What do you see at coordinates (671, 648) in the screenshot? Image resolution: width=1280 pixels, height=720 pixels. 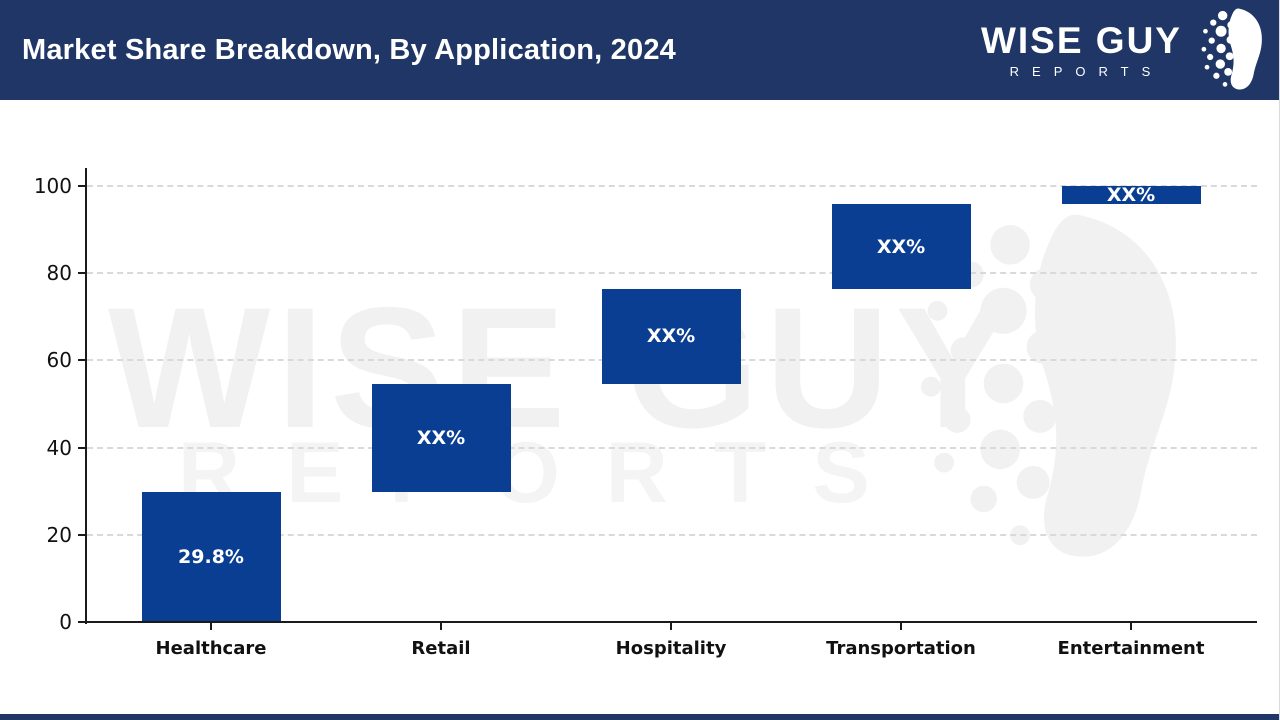 I see `x-category-label: Hospitality` at bounding box center [671, 648].